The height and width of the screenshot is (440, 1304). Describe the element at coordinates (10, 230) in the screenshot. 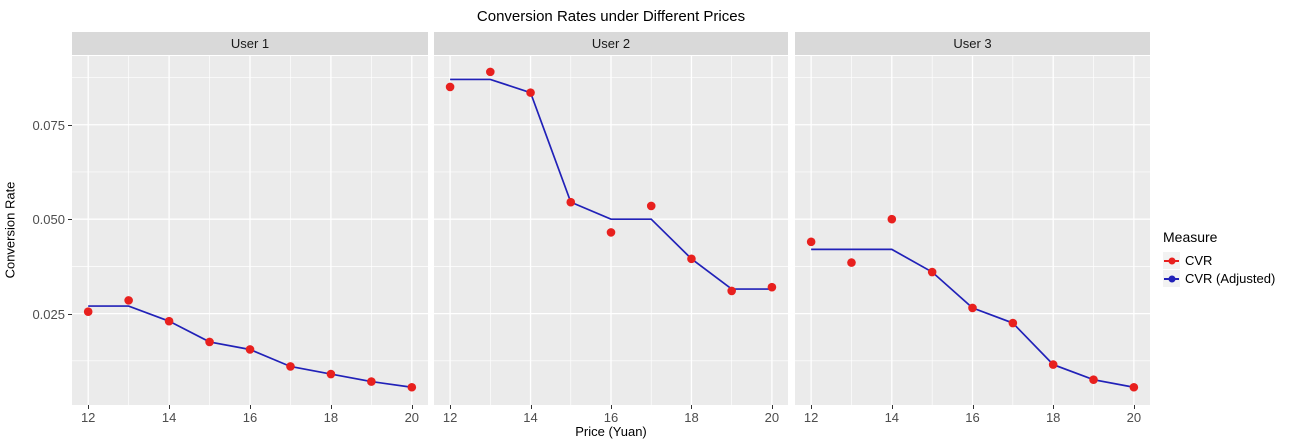

I see `y-axis-title: Conversion Rate` at that location.